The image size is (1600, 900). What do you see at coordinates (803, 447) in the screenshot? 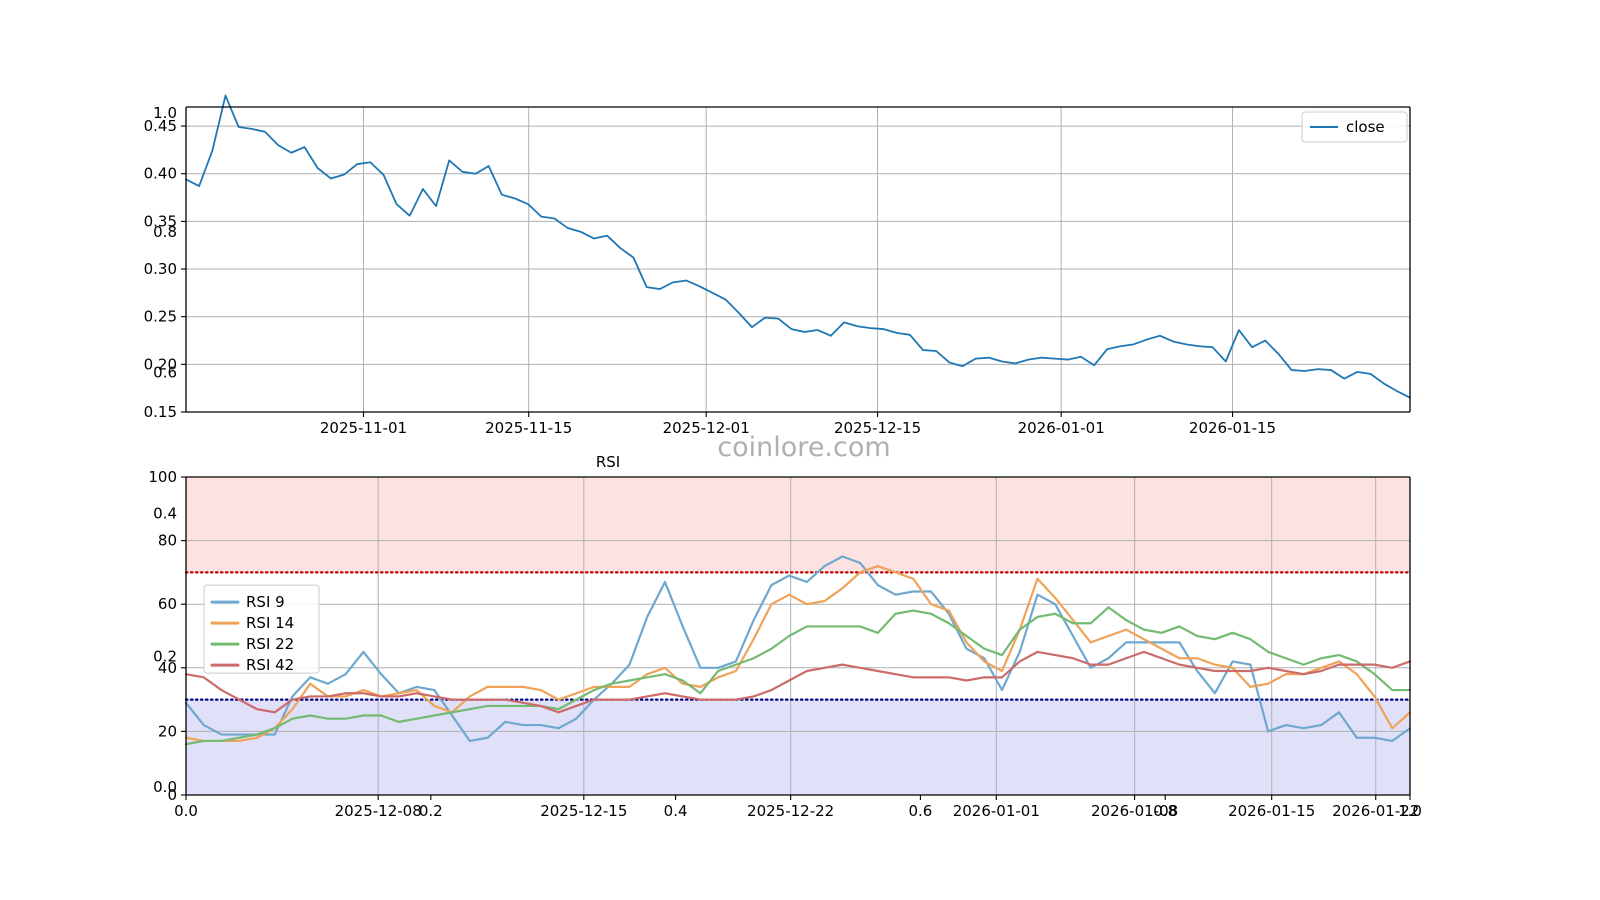
I see `watermark-text: coinlore.com` at bounding box center [803, 447].